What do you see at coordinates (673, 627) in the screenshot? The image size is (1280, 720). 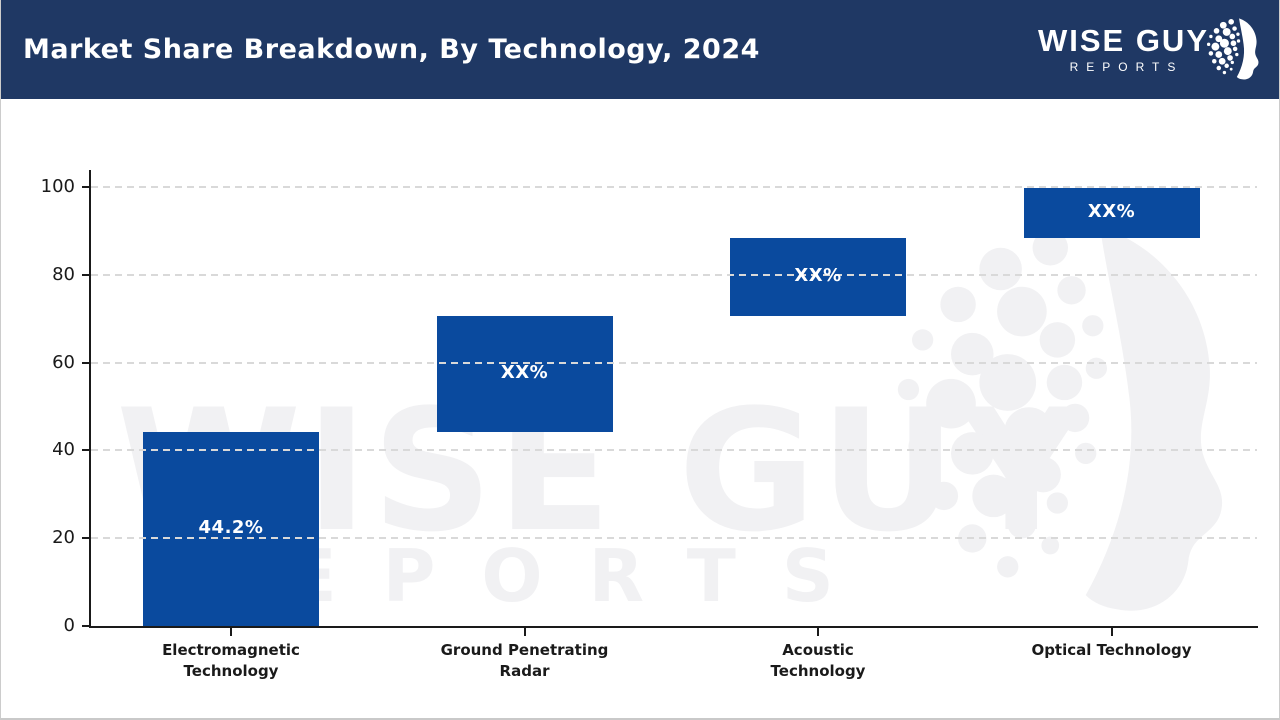 I see `x-axis-line` at bounding box center [673, 627].